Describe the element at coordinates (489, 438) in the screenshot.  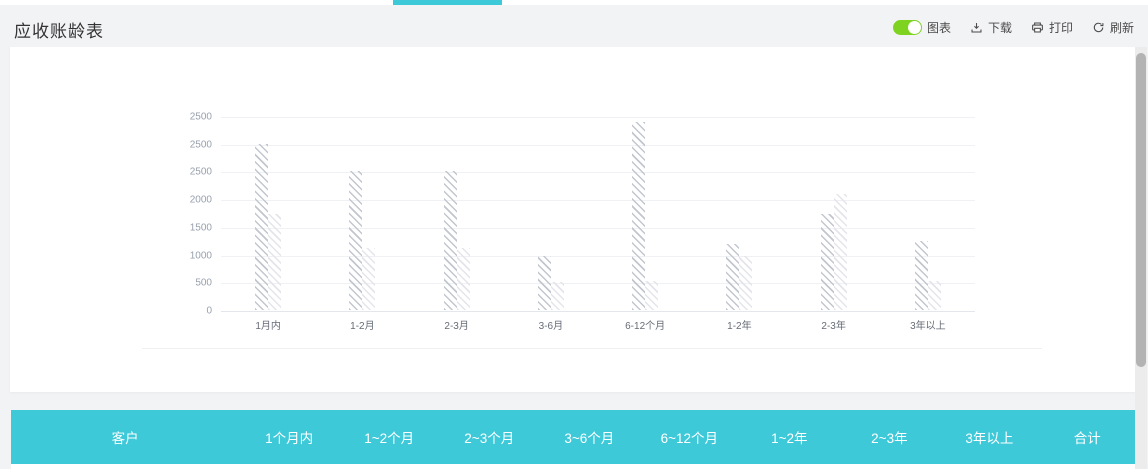
I see `table-header-cell-4: 2~3个月` at that location.